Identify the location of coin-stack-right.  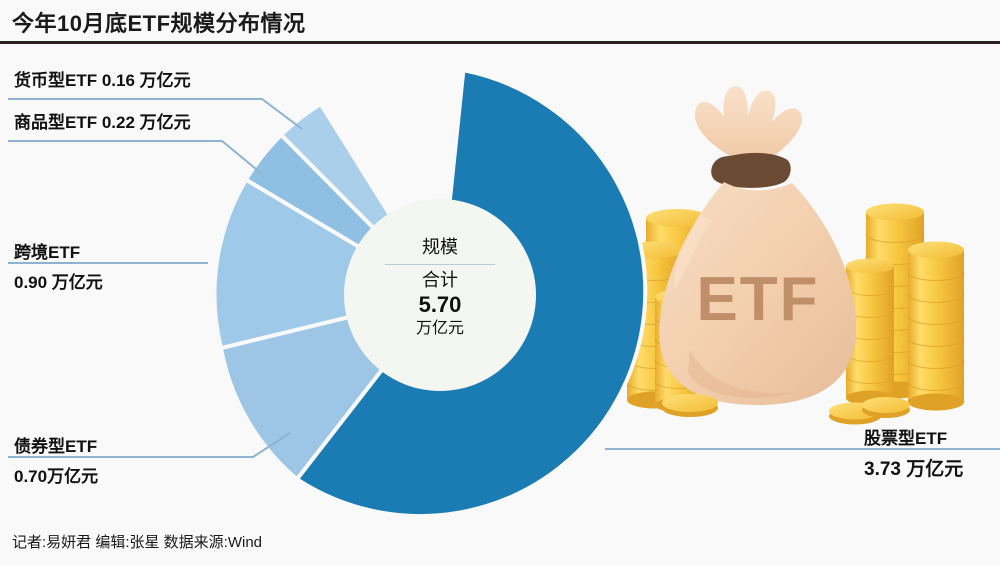
(905, 307).